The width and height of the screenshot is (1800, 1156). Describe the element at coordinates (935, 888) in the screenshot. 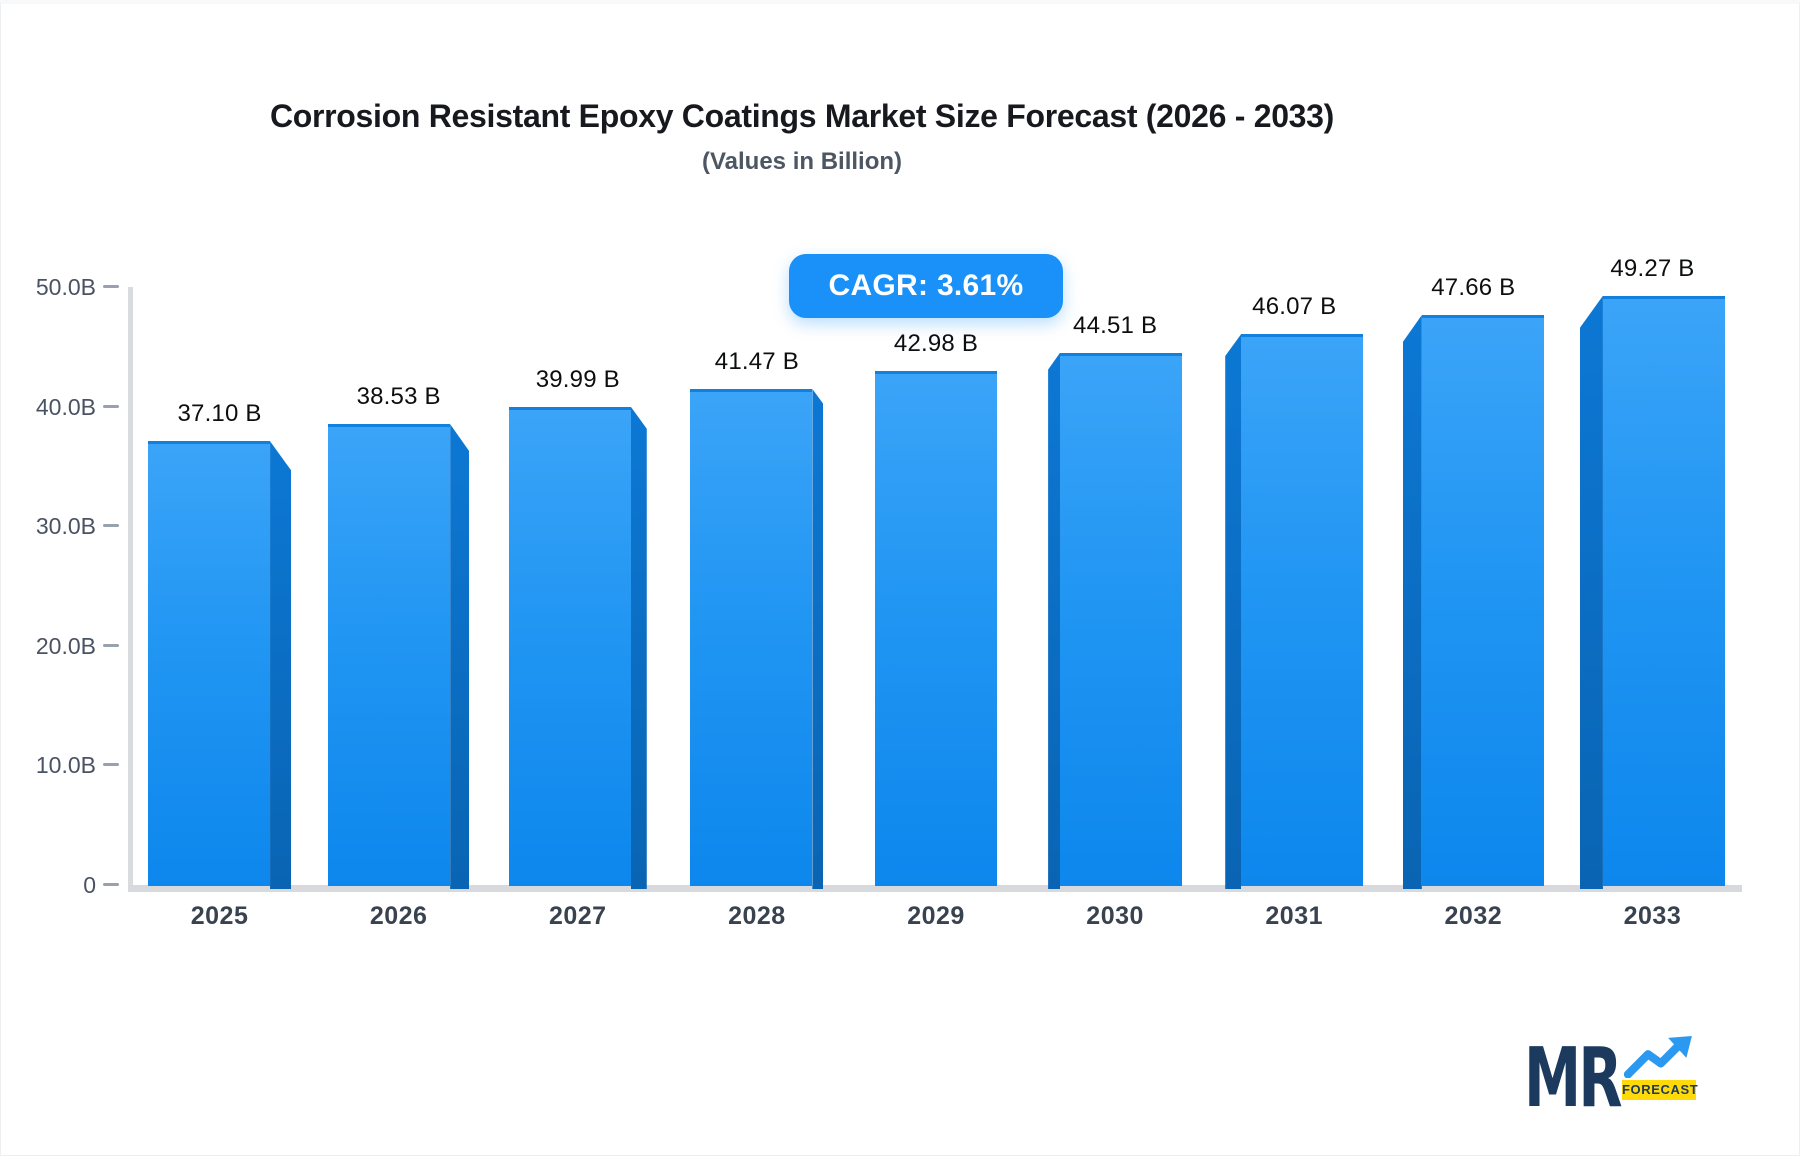

I see `x-axis-baseline` at that location.